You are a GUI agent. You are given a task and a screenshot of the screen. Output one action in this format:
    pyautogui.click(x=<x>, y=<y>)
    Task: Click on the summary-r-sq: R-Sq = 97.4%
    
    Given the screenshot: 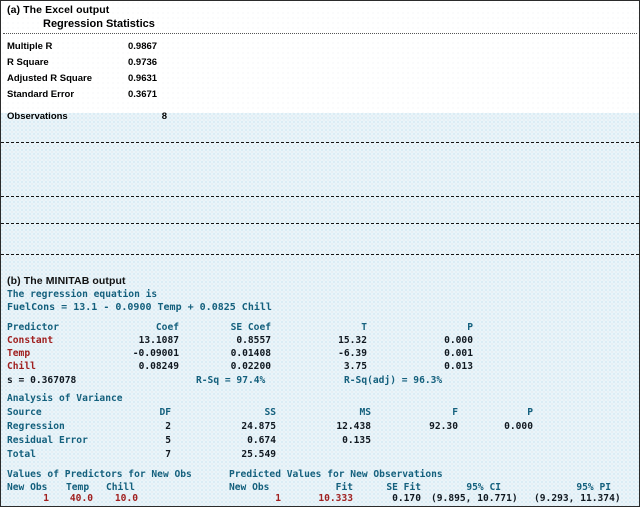 What is the action you would take?
    pyautogui.click(x=231, y=380)
    